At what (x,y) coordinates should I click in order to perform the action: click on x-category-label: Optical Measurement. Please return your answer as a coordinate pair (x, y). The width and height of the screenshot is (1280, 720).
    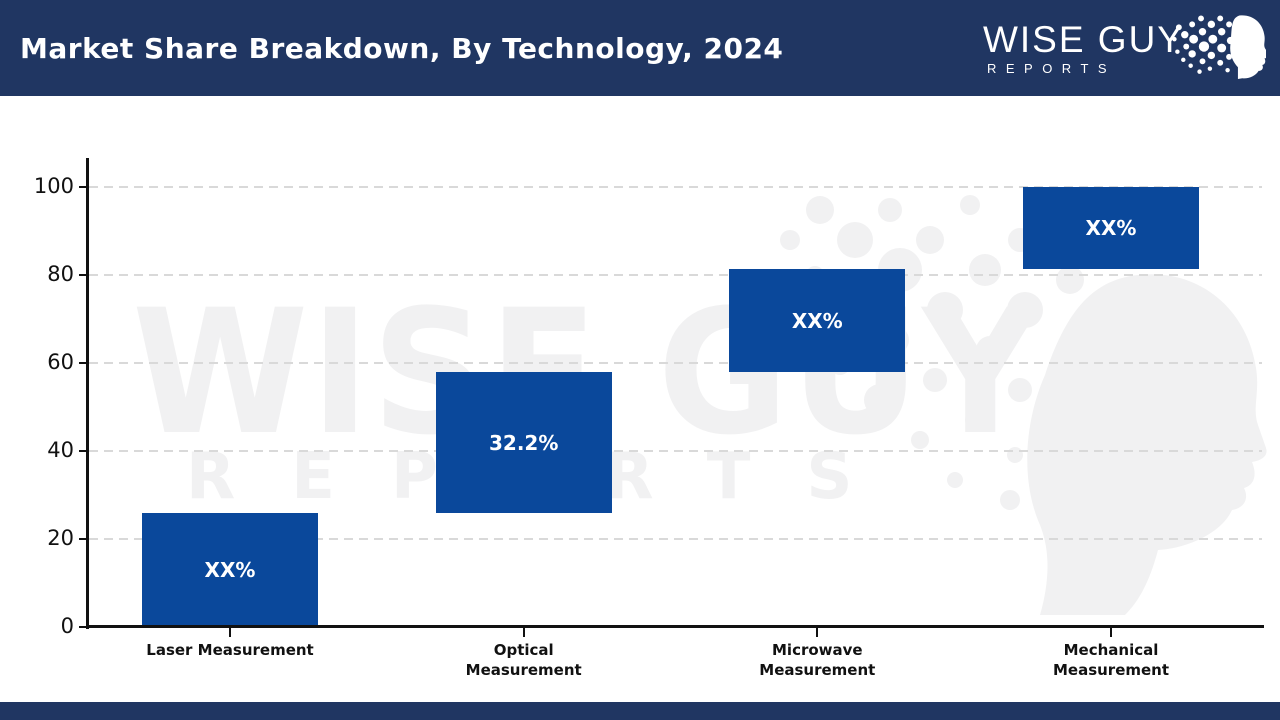
    Looking at the image, I should click on (523, 660).